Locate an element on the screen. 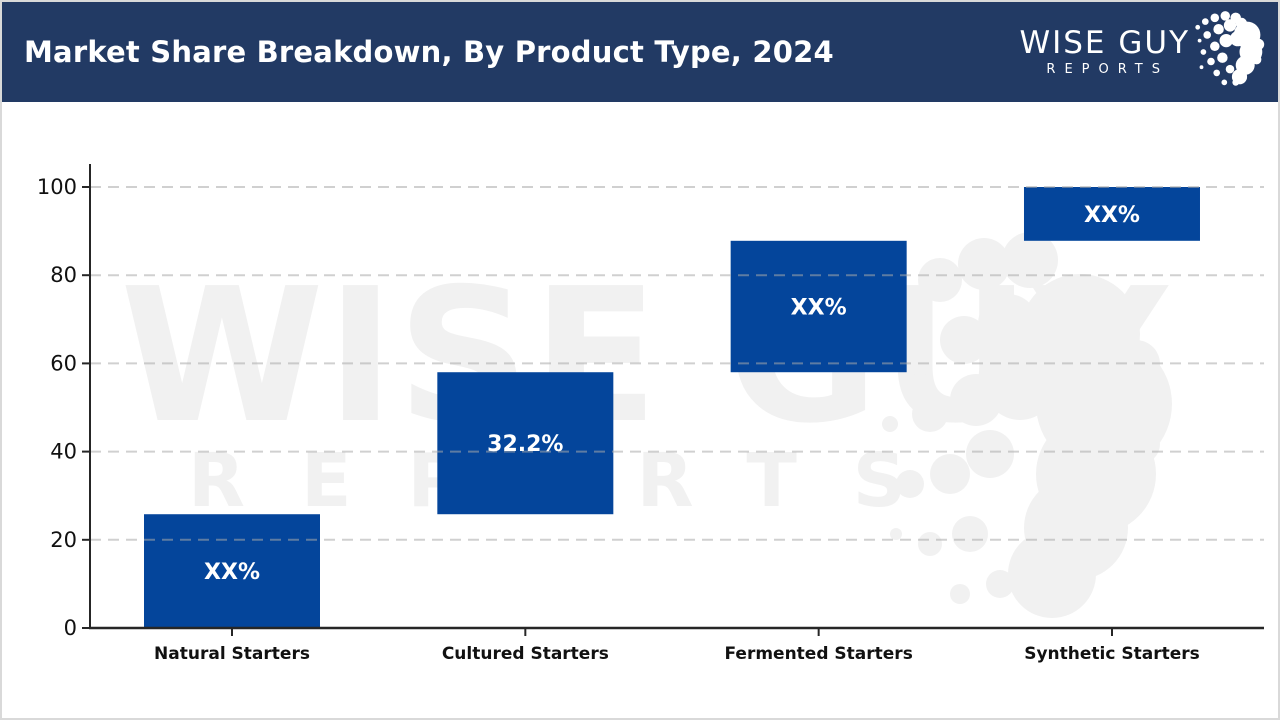 This screenshot has height=720, width=1280. ytick-label-100: 100 is located at coordinates (57, 187).